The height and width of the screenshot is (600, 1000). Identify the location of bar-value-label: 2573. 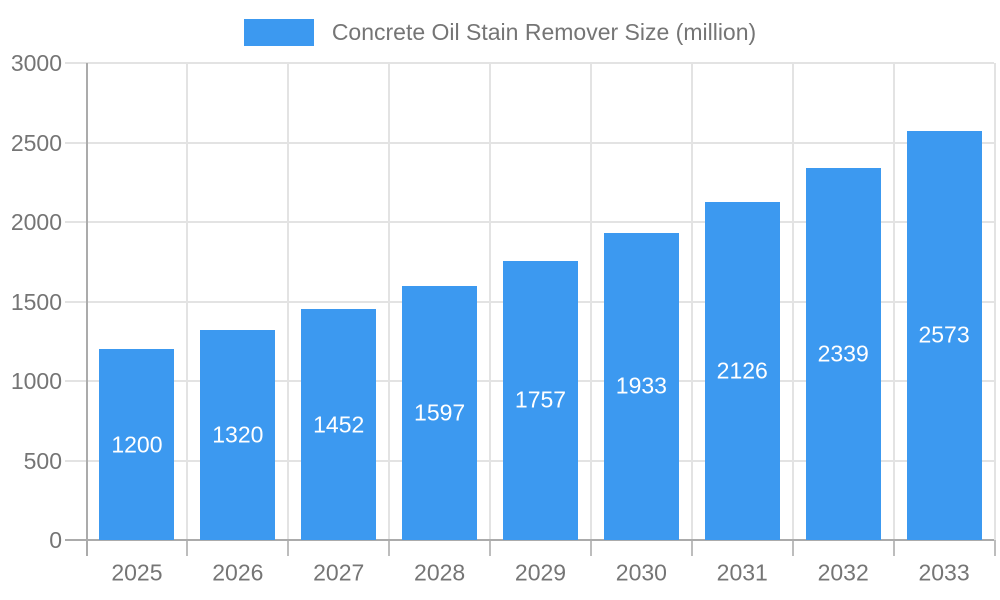
(944, 334).